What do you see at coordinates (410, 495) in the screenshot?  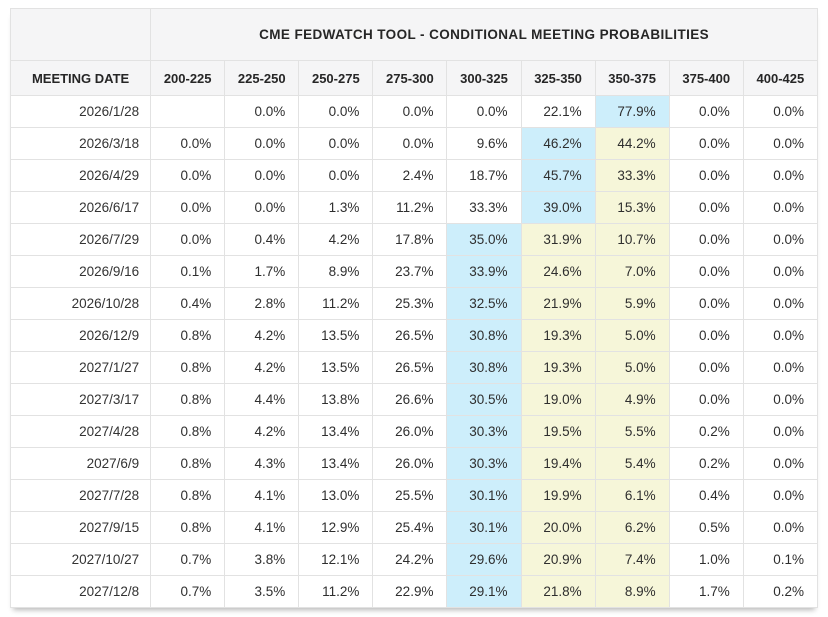 I see `probability-cell: 25.5%` at bounding box center [410, 495].